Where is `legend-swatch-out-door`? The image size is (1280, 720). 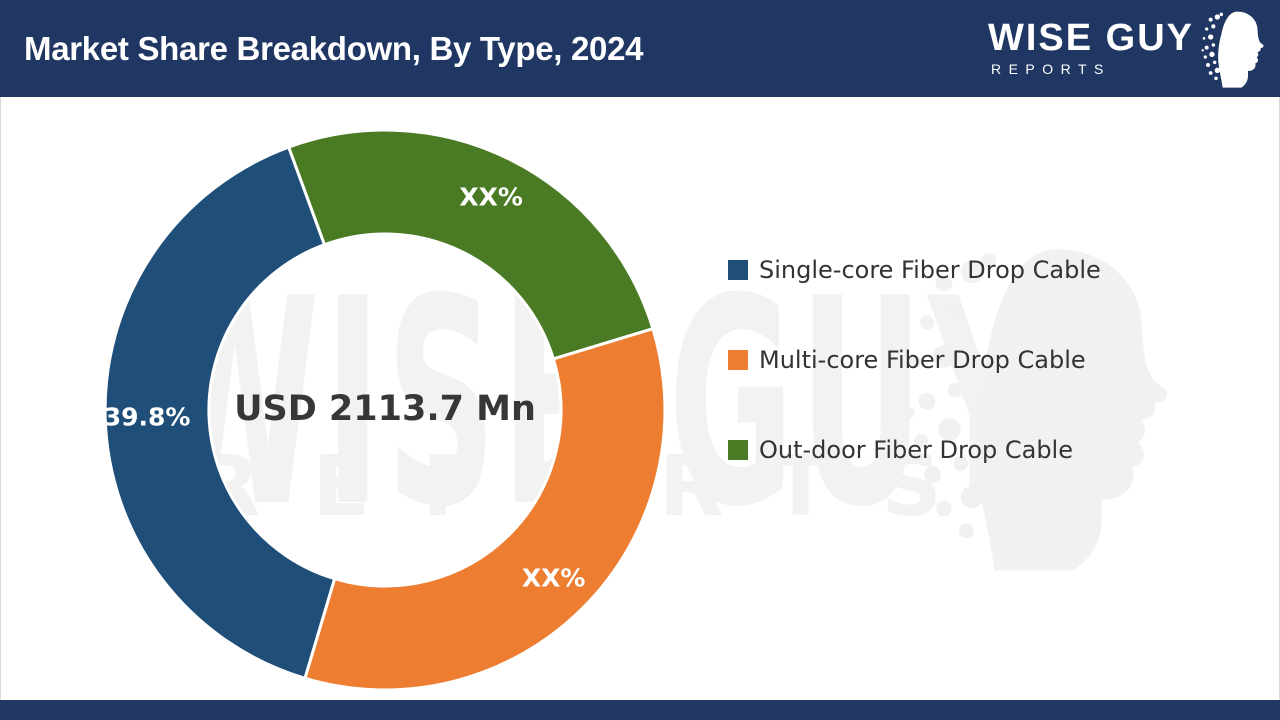
legend-swatch-out-door is located at coordinates (738, 450).